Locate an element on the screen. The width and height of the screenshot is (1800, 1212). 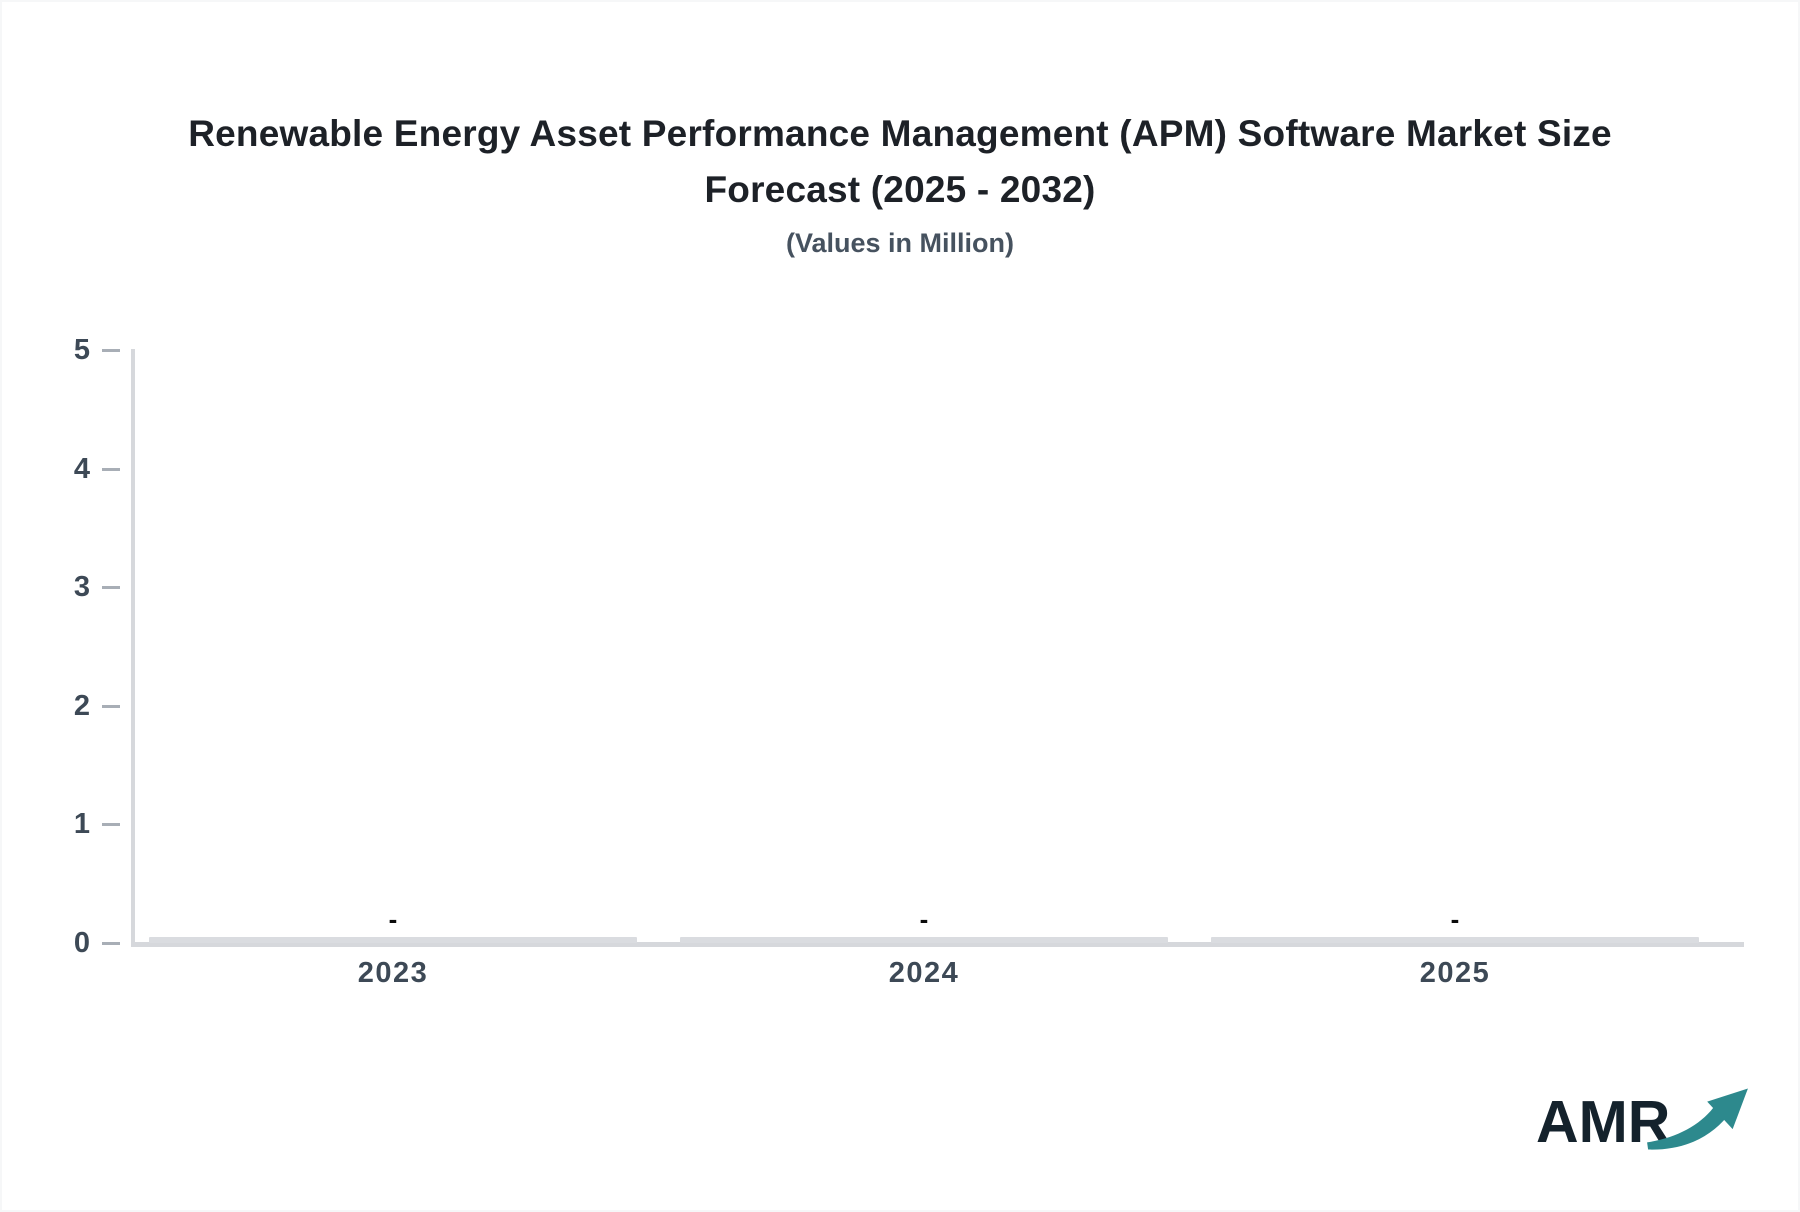
y-axis-line is located at coordinates (133, 647).